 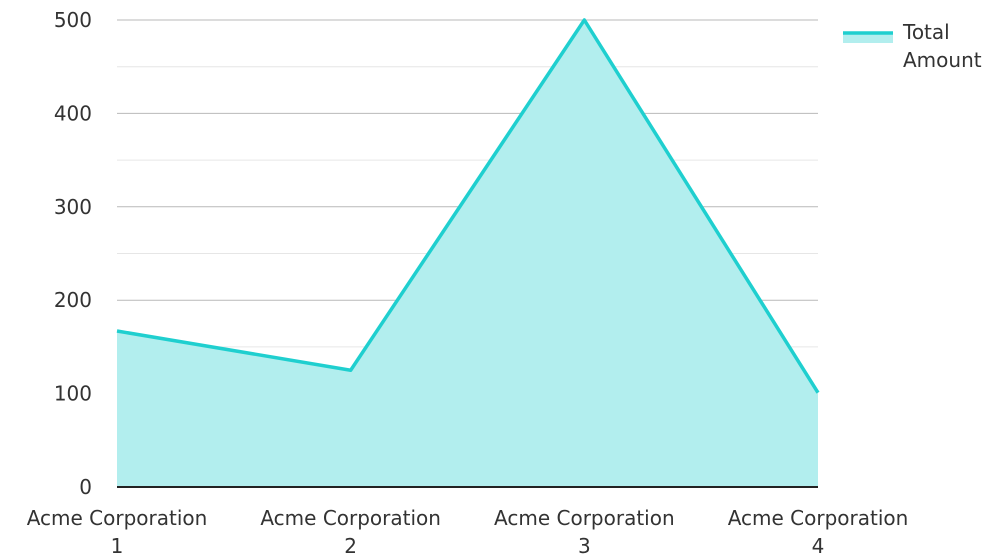 I want to click on y-tick-label: 100, so click(x=73, y=394).